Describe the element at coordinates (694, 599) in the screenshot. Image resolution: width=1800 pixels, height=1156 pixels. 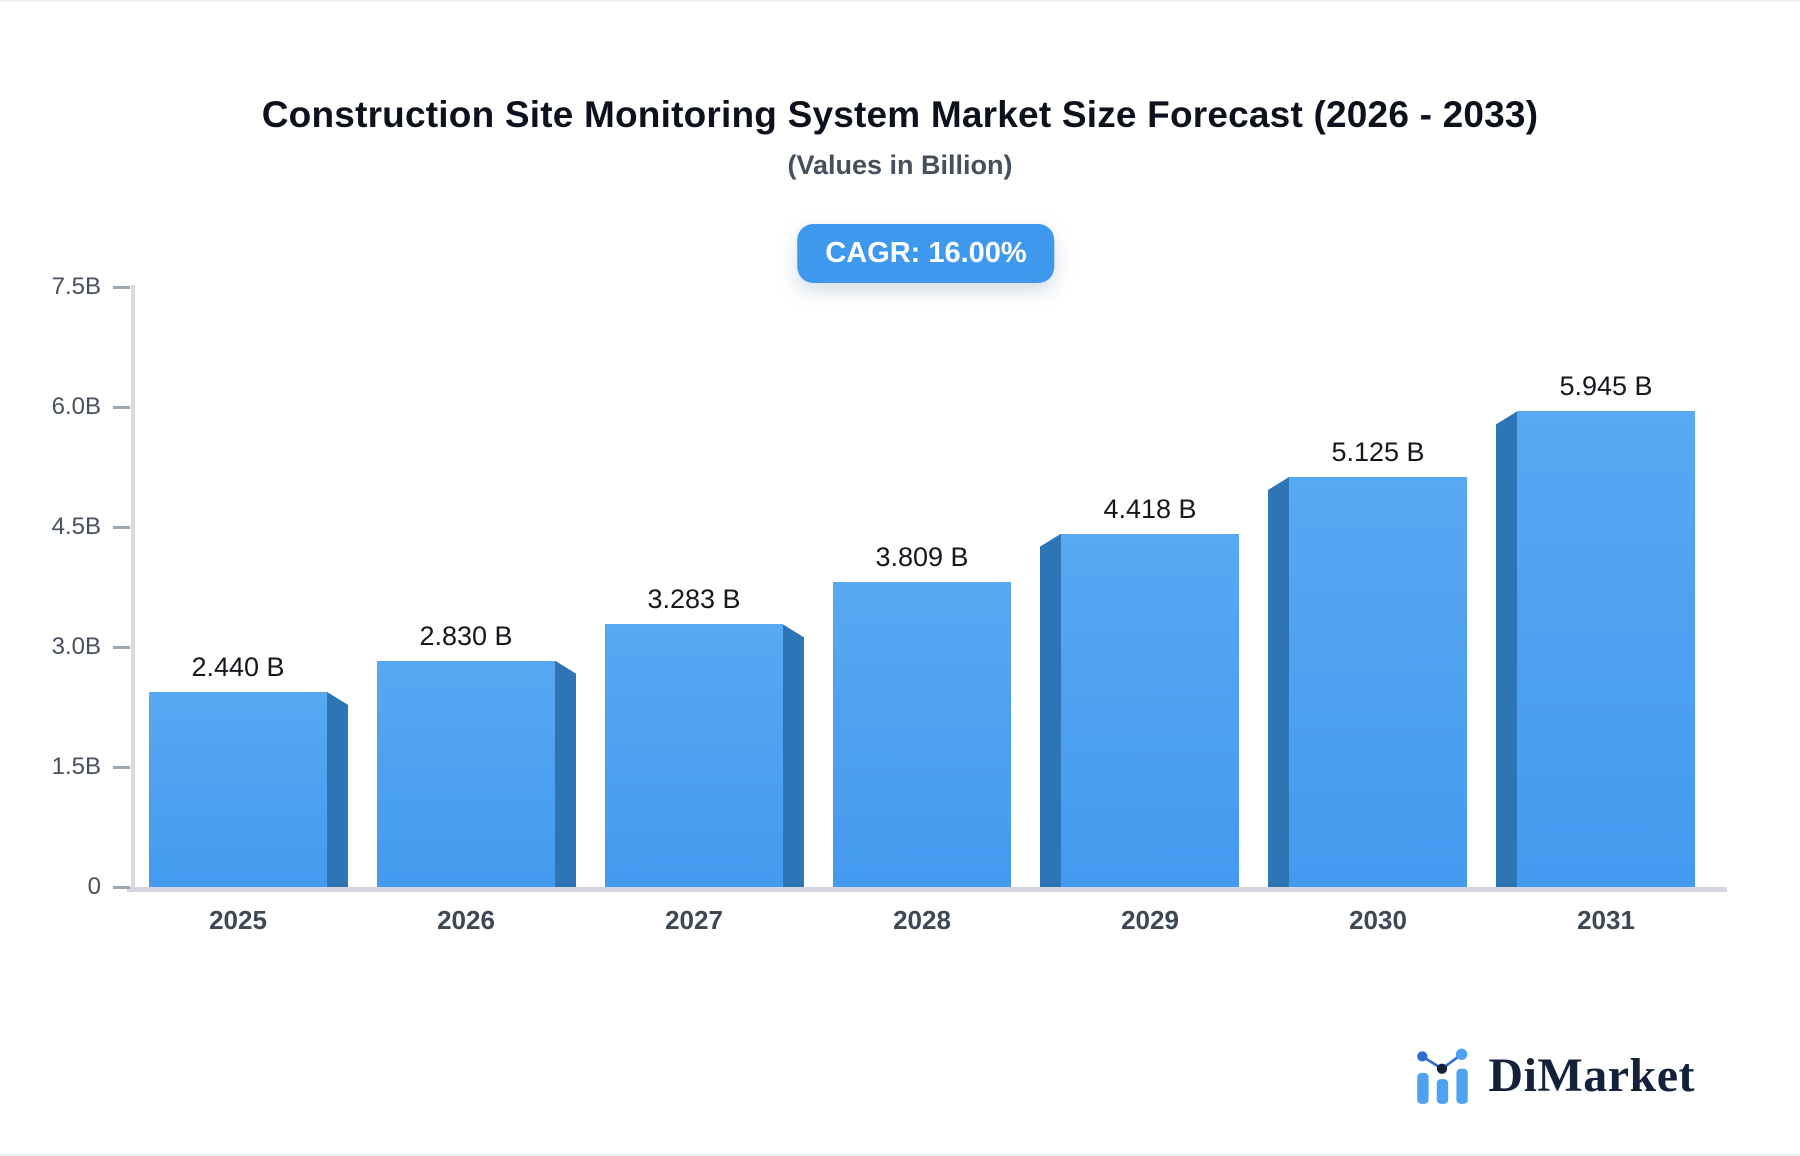
I see `bar-value-label: 3.283 B` at that location.